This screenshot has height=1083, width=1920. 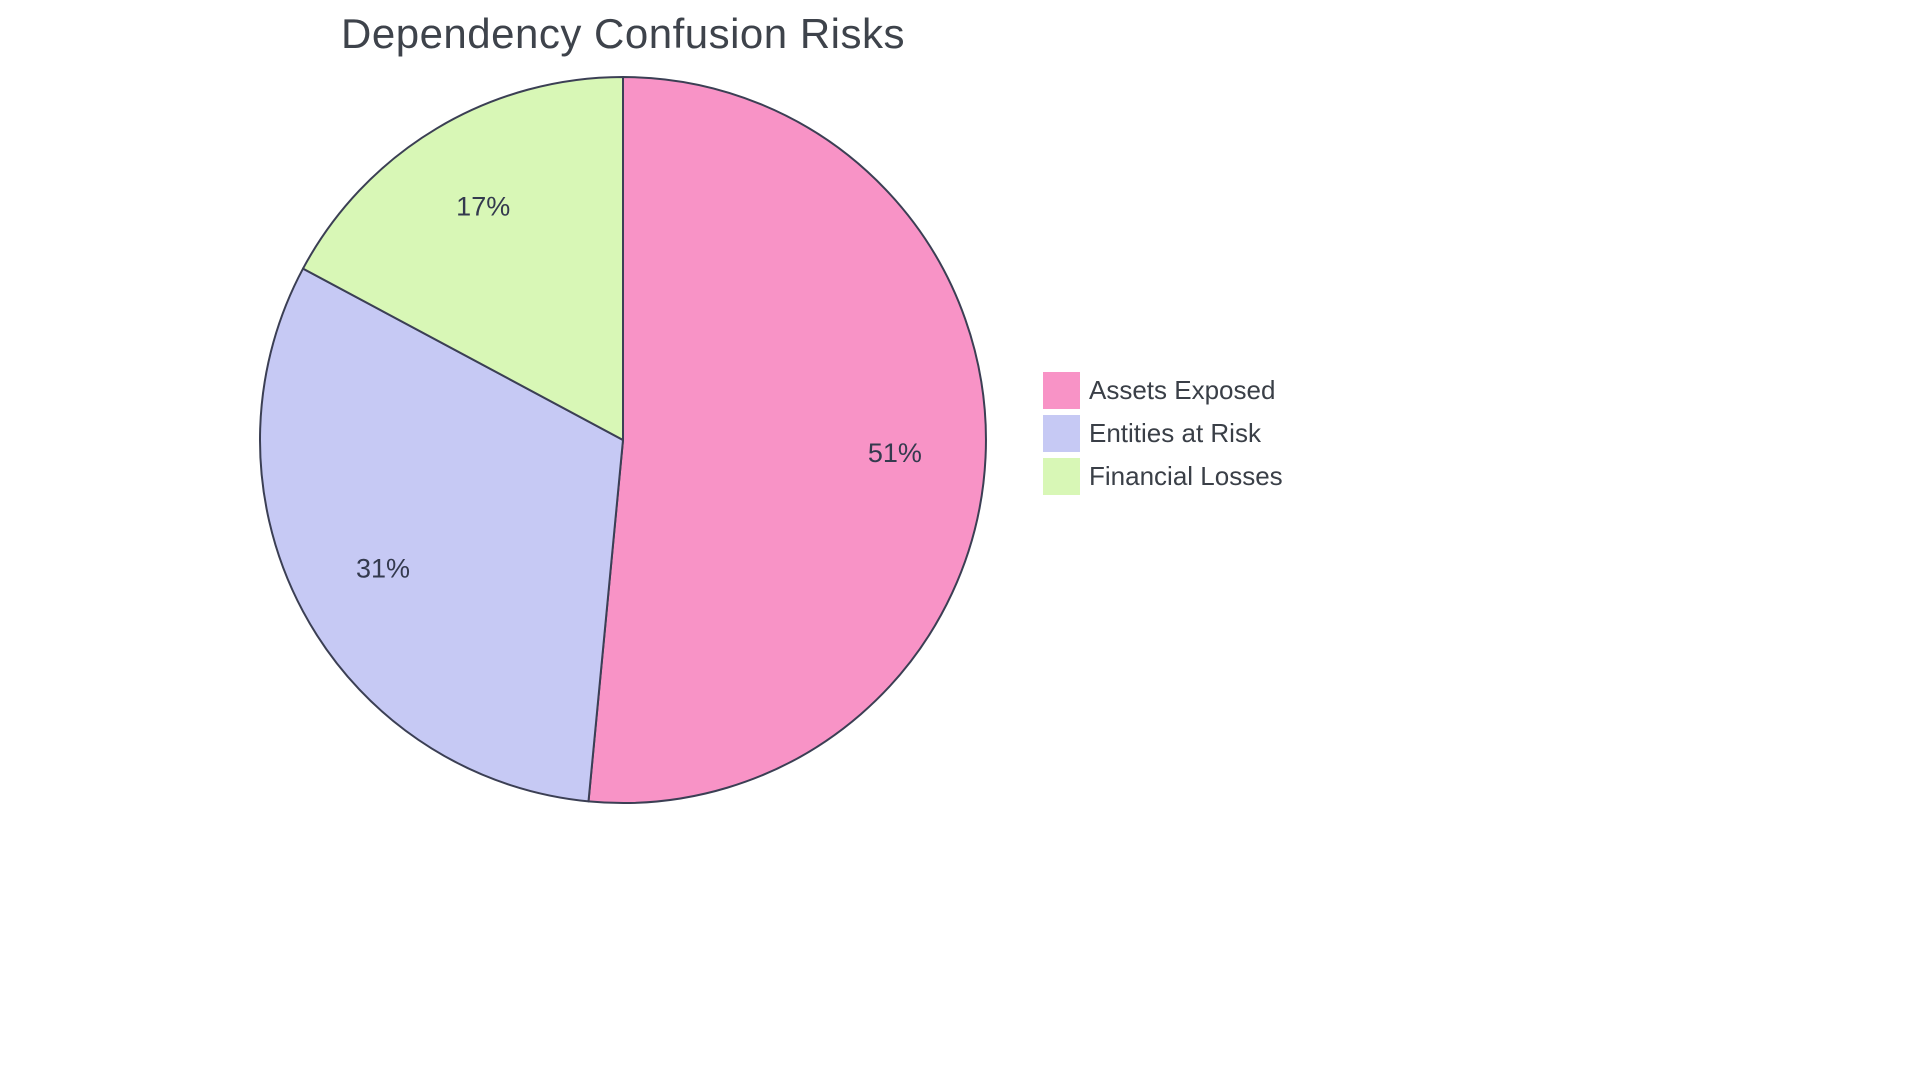 I want to click on chart-title: Dependency Confusion Risks, so click(x=623, y=33).